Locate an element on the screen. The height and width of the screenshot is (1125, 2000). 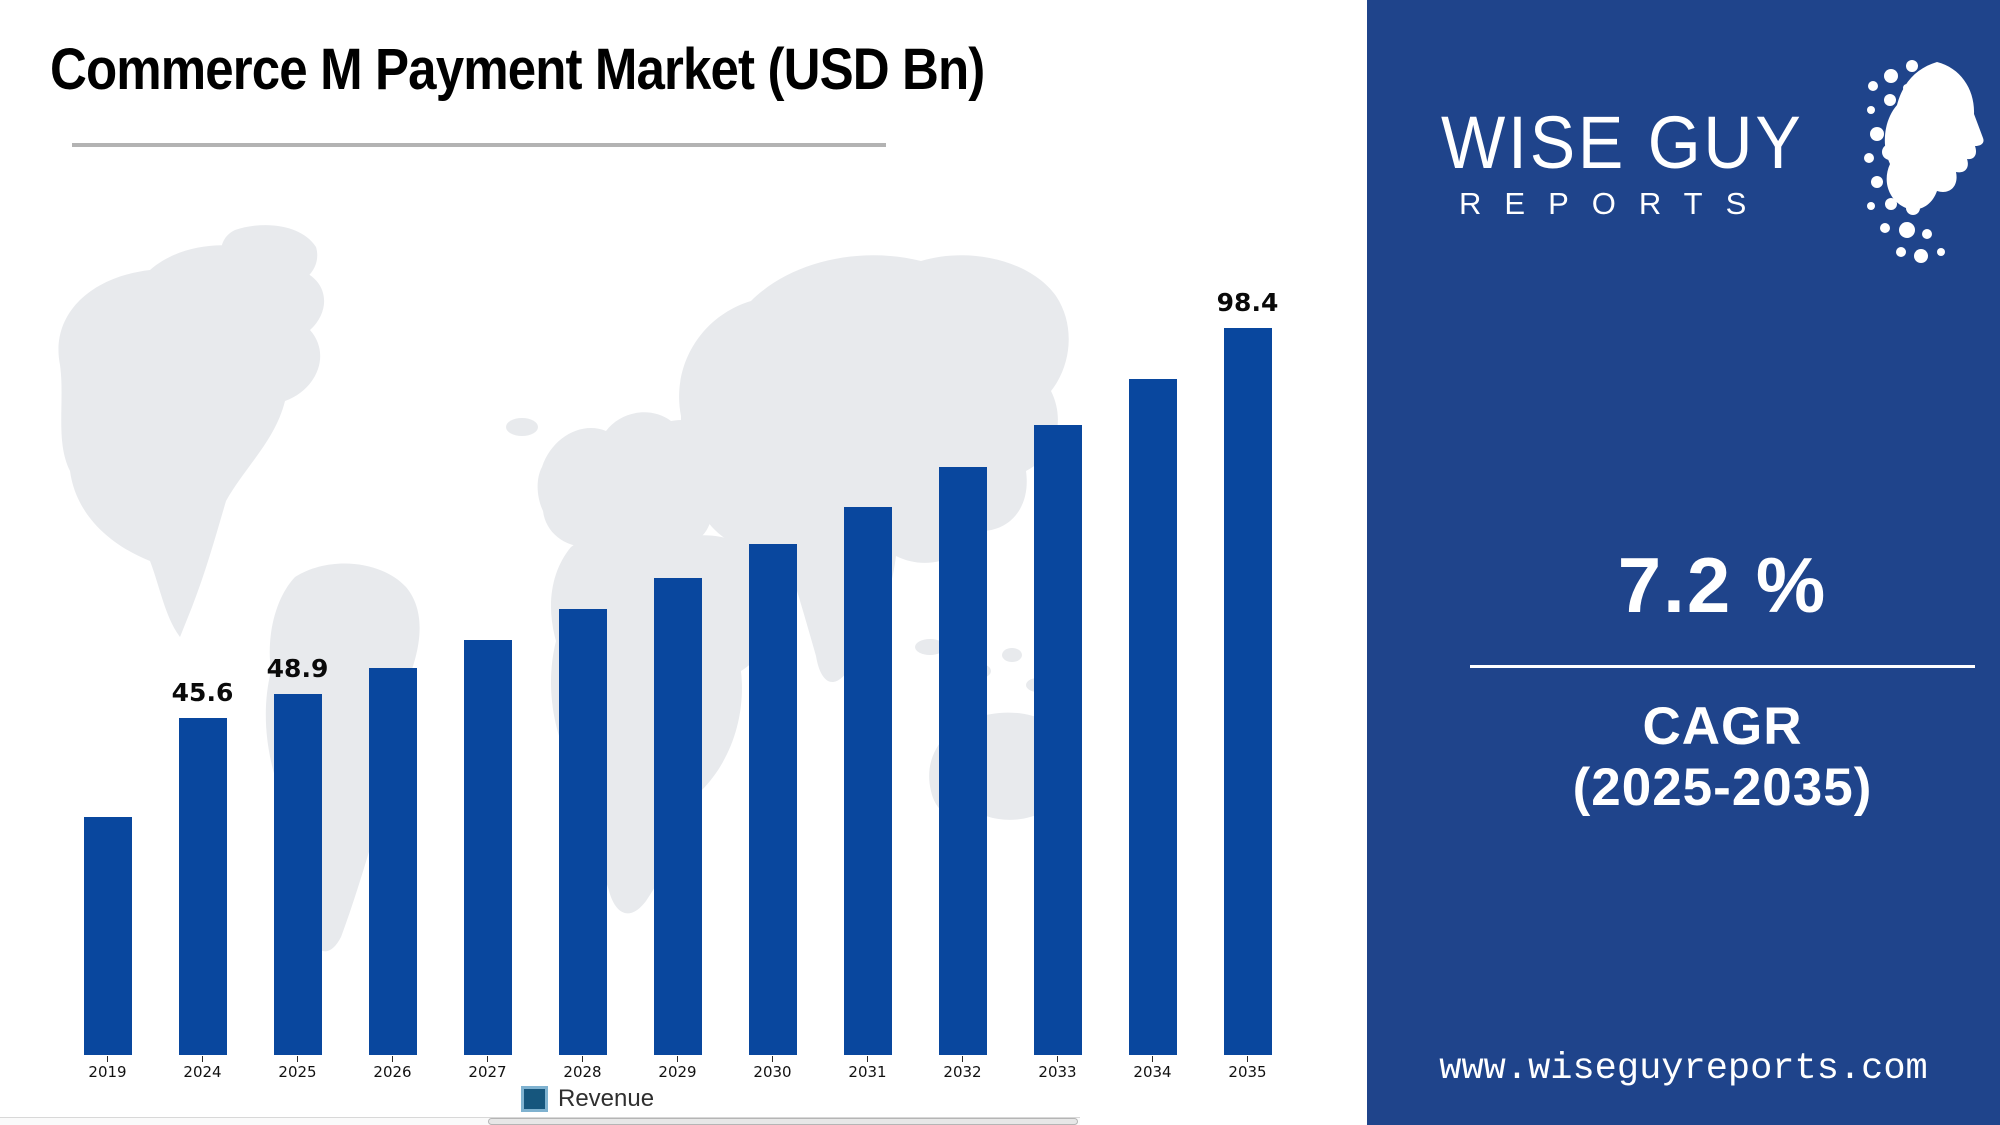
cagr-value: 7.2 % is located at coordinates (1722, 585).